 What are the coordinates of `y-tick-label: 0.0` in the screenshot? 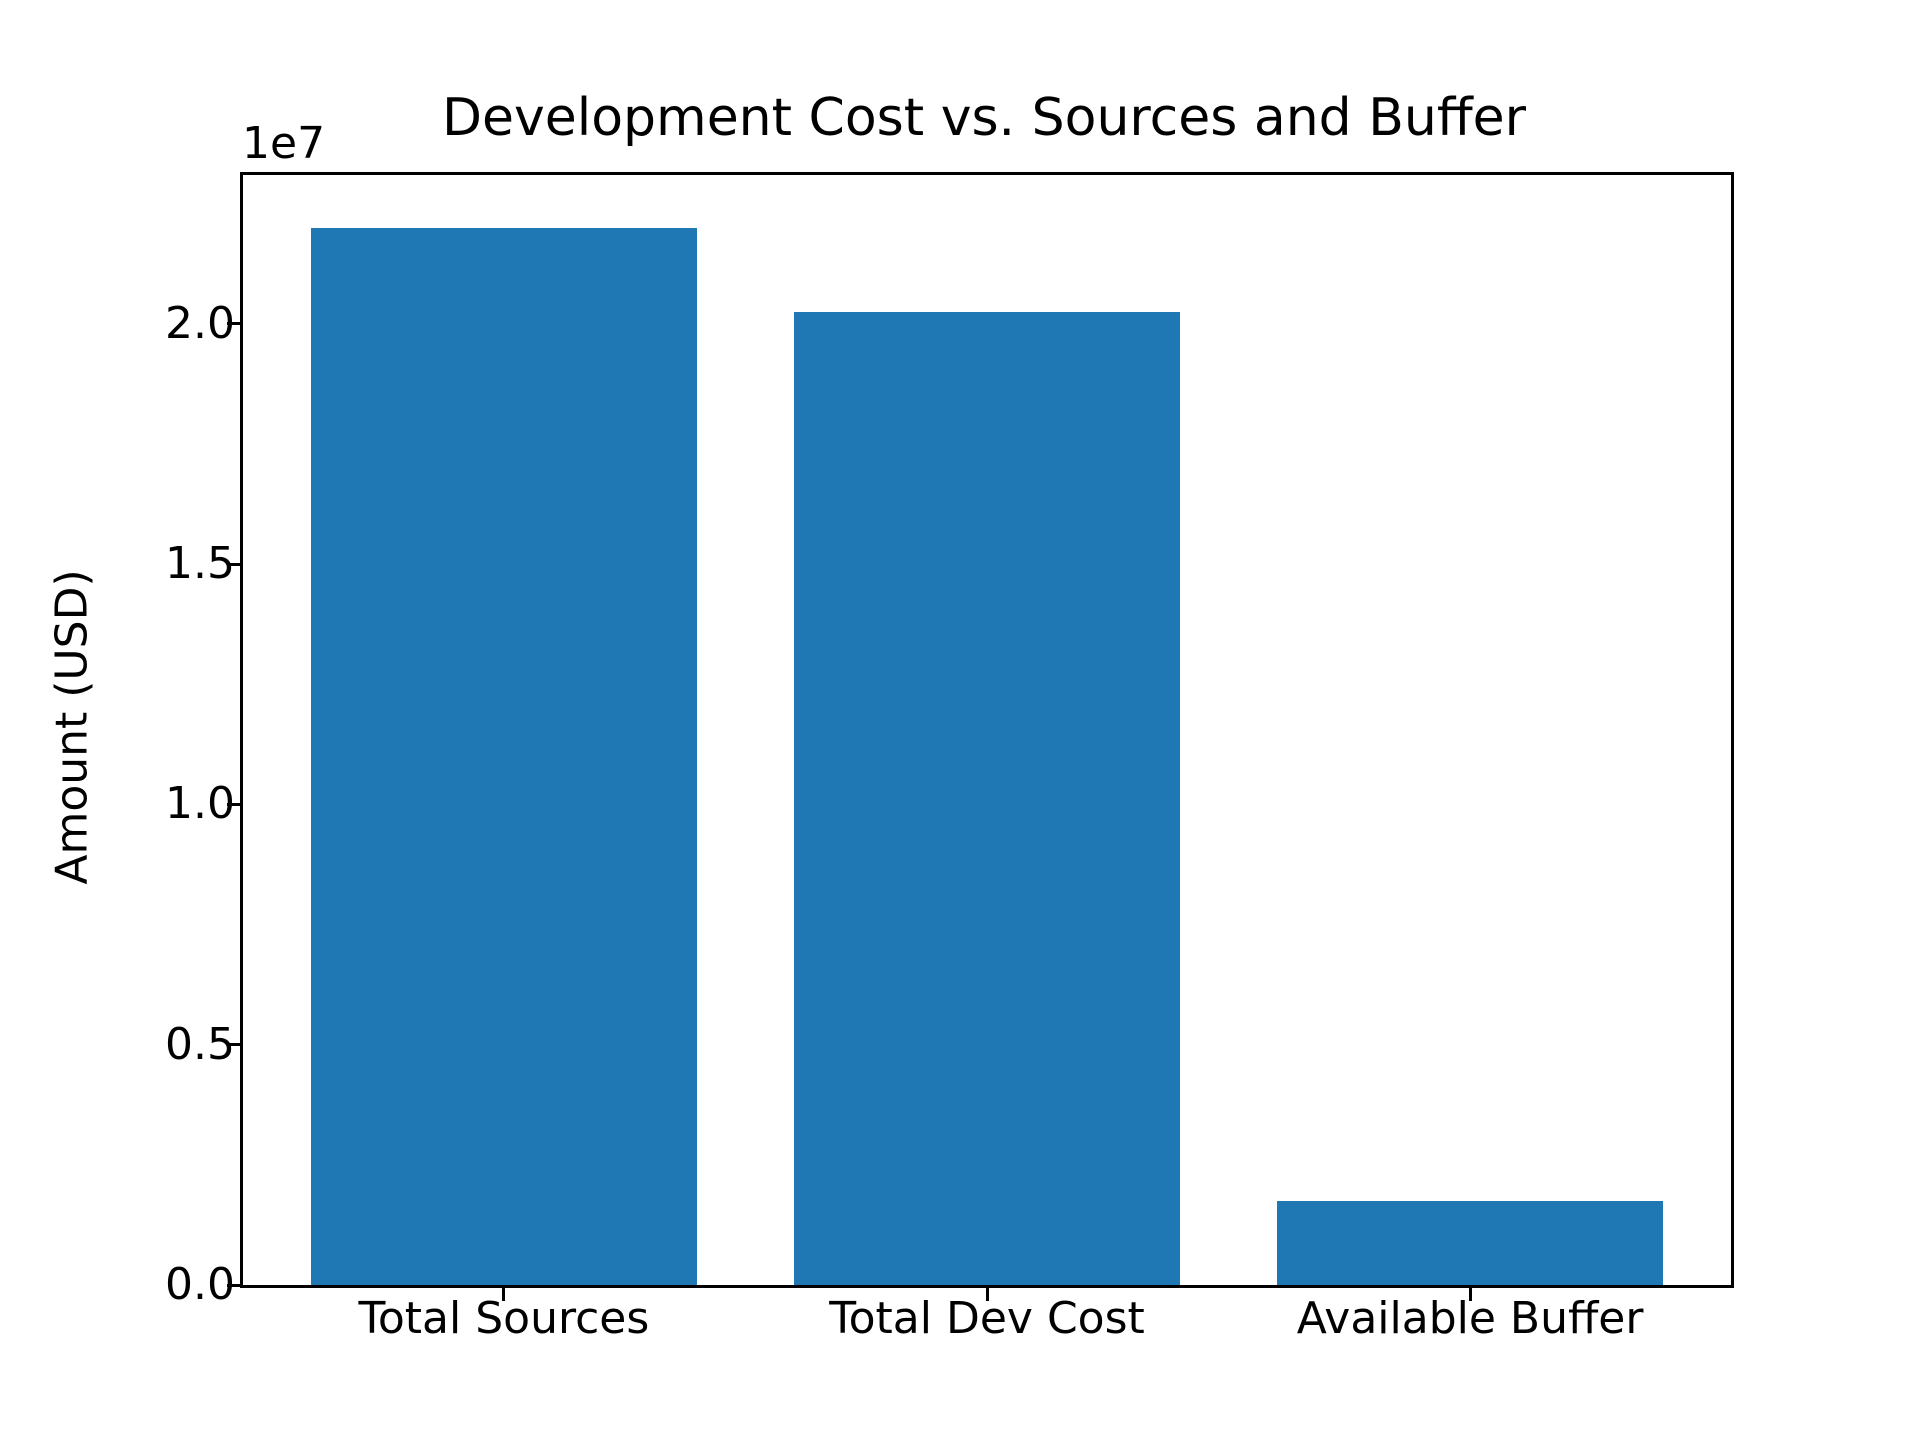 It's located at (200, 1284).